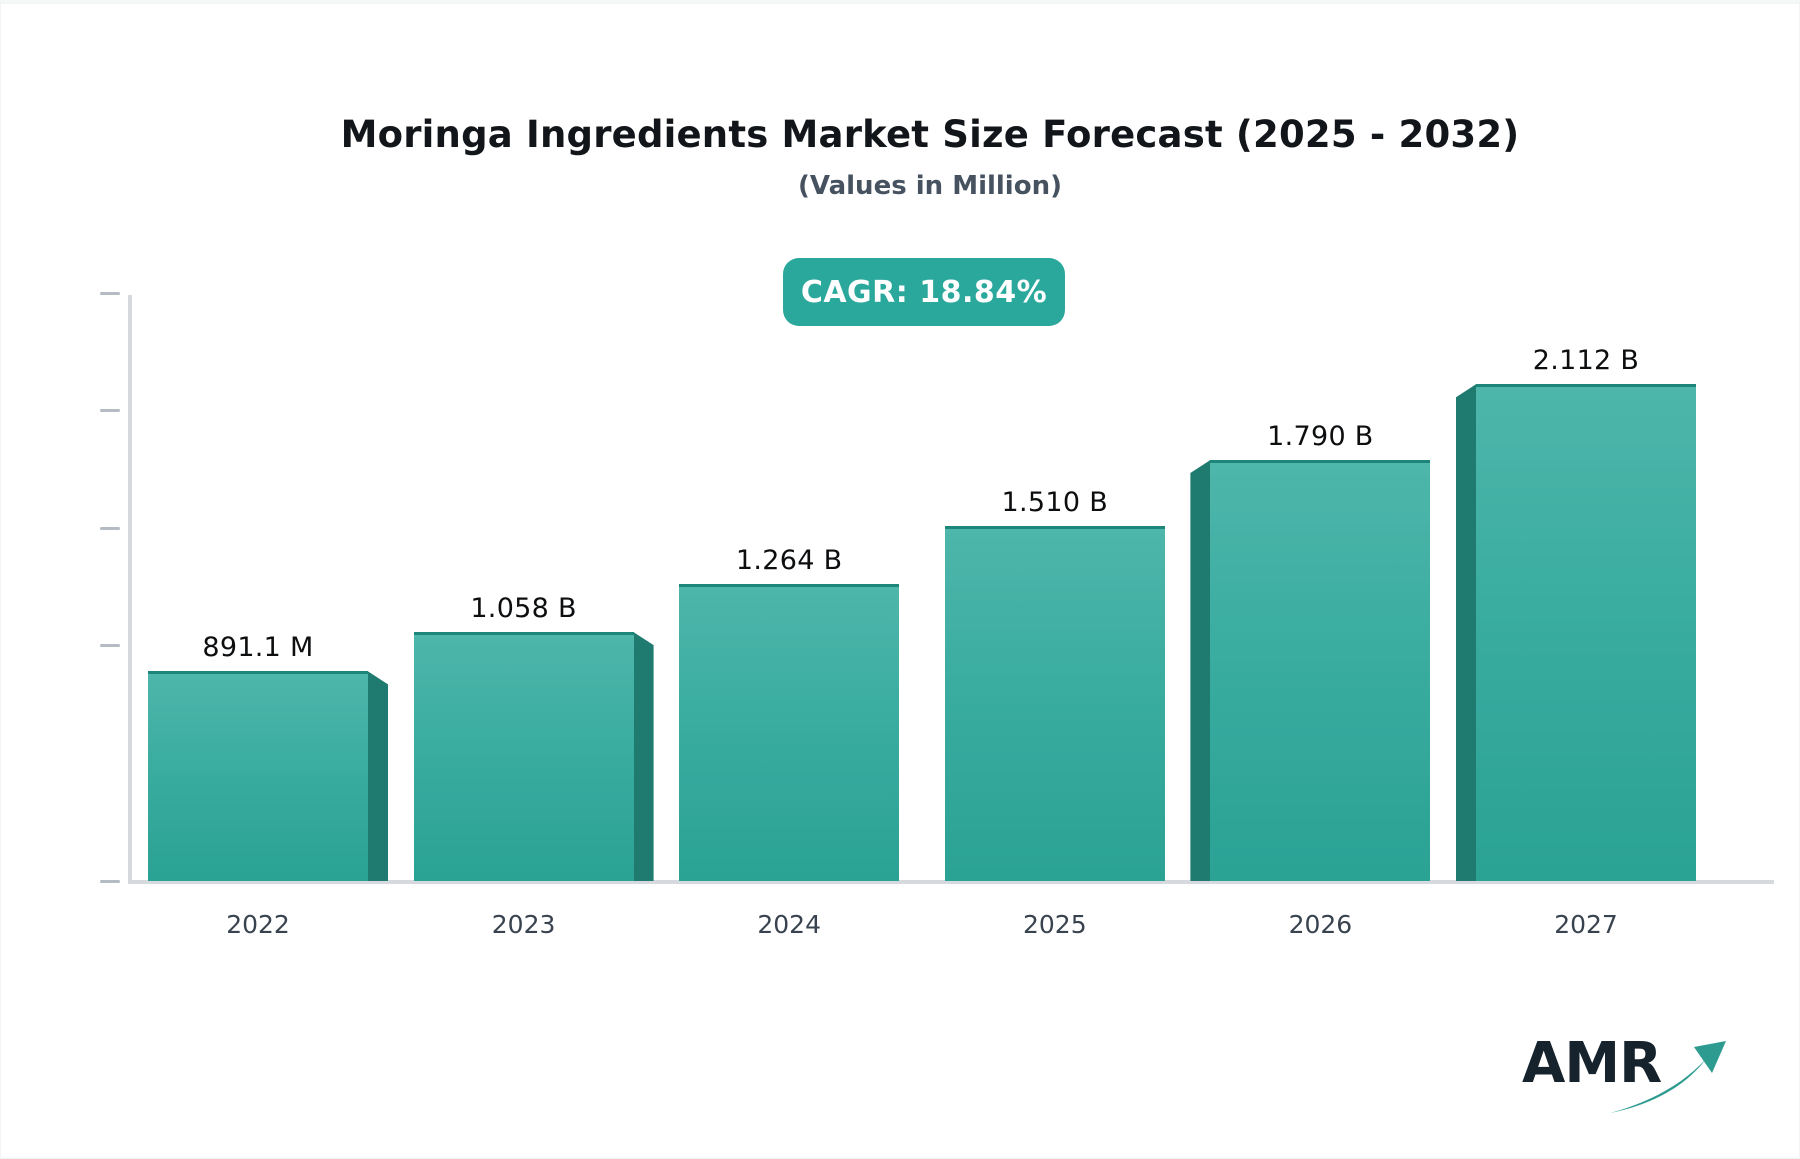 The width and height of the screenshot is (1800, 1159). I want to click on x-axis-label-2025: 2025, so click(1054, 924).